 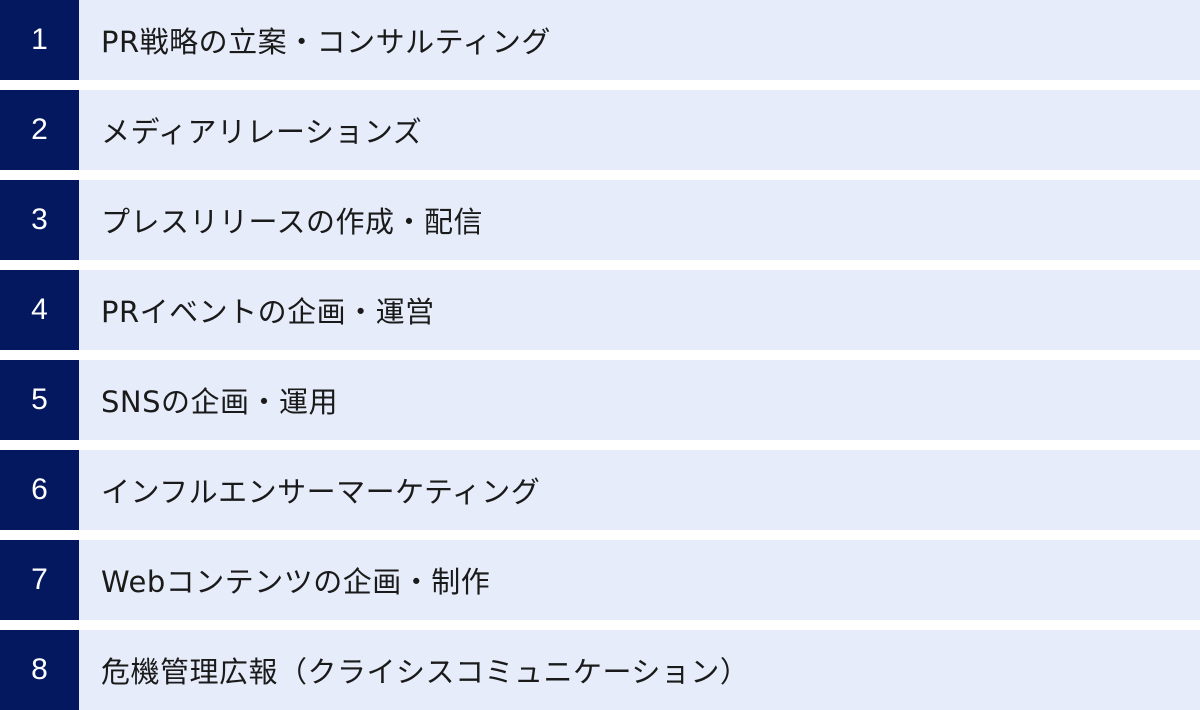 I want to click on item-number: 8, so click(x=39, y=670).